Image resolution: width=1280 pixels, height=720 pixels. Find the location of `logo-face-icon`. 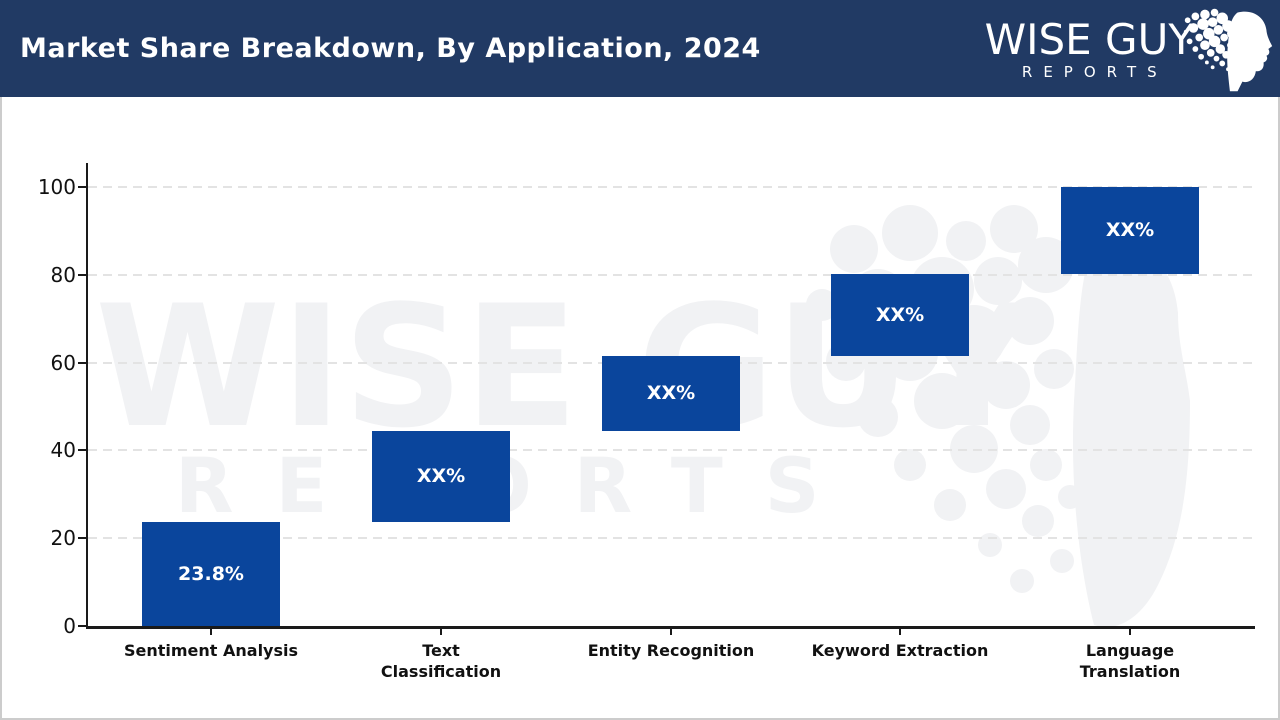

logo-face-icon is located at coordinates (1228, 50).